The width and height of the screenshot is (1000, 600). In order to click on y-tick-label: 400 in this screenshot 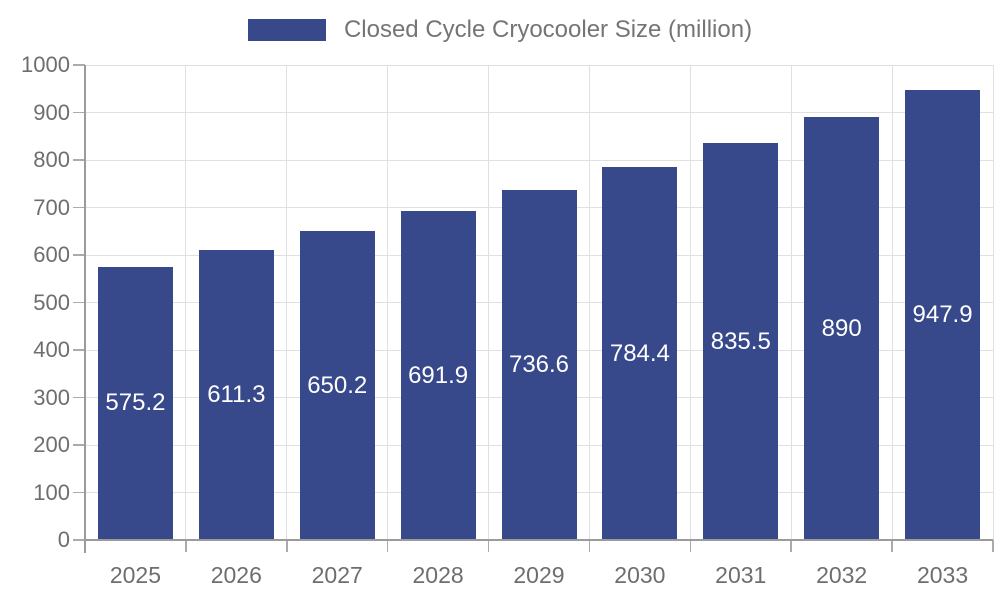, I will do `click(51, 349)`.